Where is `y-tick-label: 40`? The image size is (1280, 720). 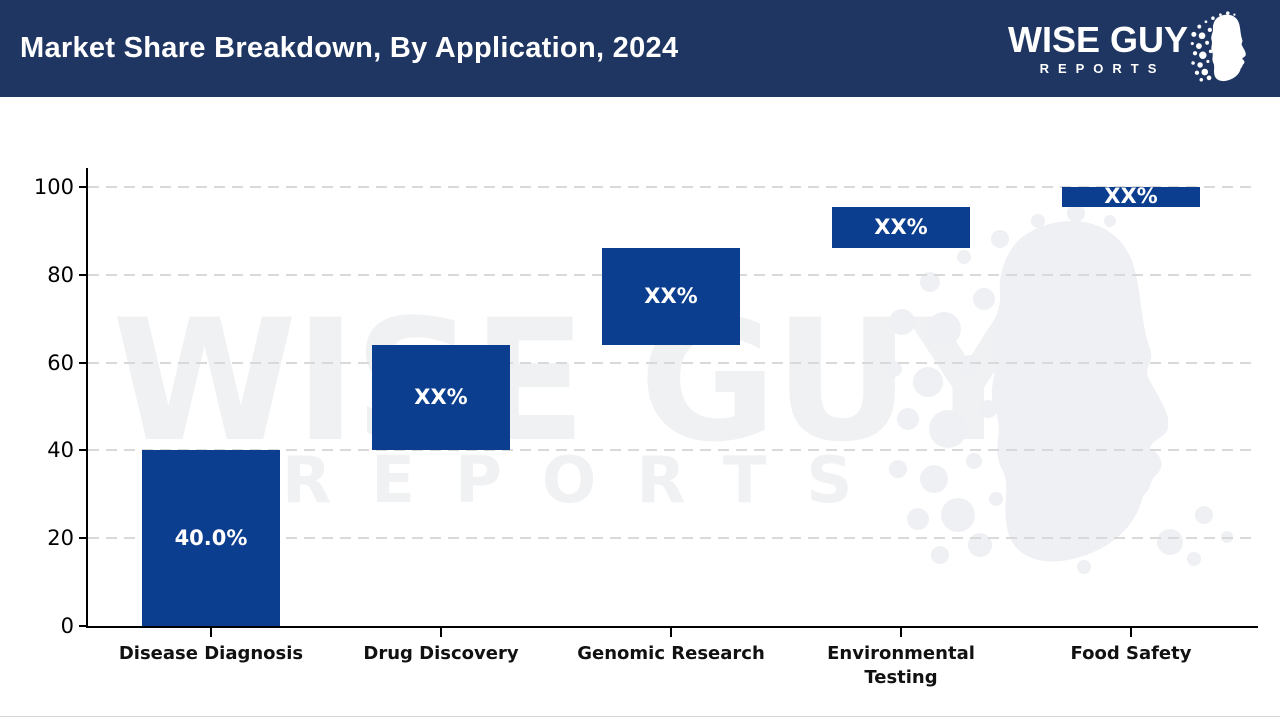 y-tick-label: 40 is located at coordinates (60, 450).